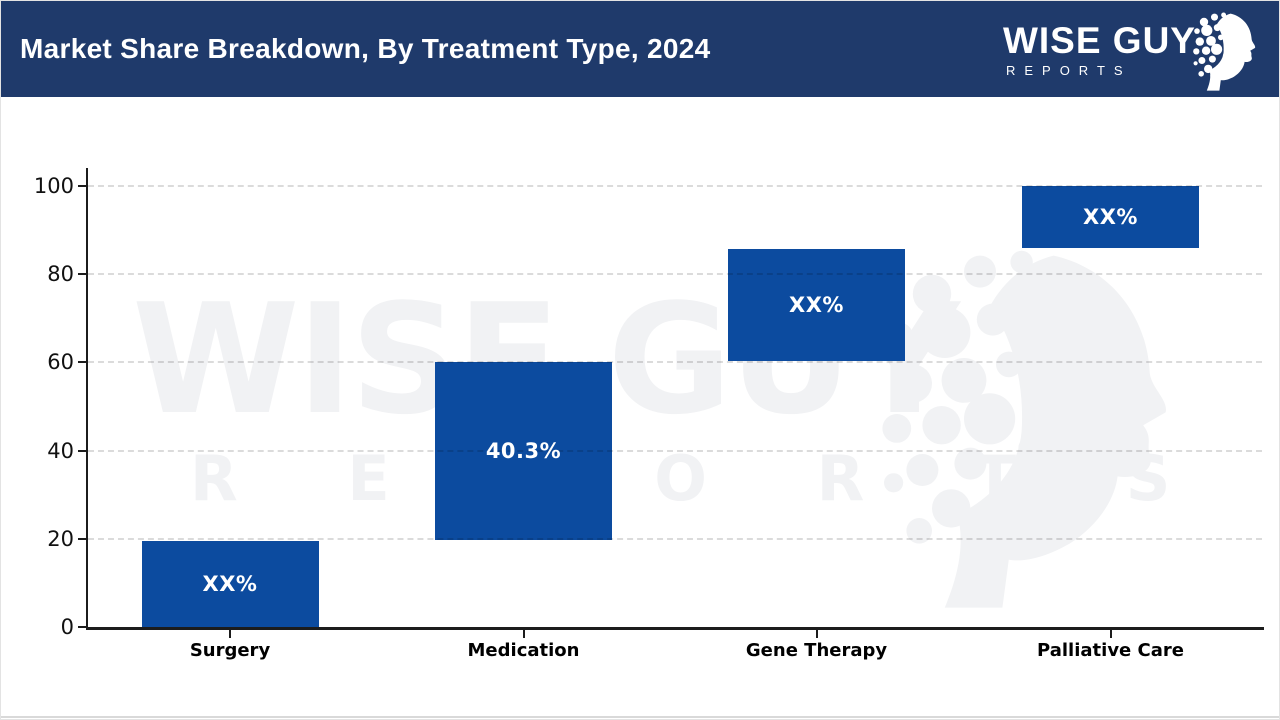 Image resolution: width=1280 pixels, height=720 pixels. I want to click on y-tick-label: 40, so click(60, 450).